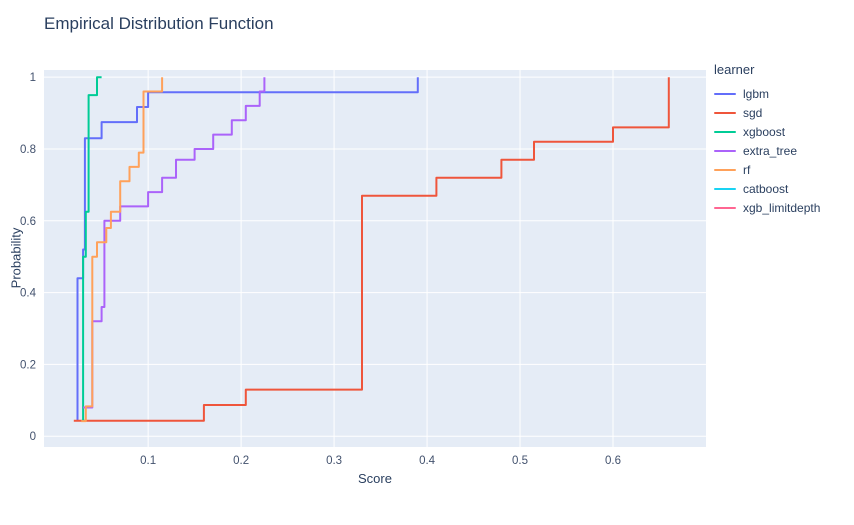  What do you see at coordinates (159, 23) in the screenshot?
I see `chart-title: Empirical Distribution Function` at bounding box center [159, 23].